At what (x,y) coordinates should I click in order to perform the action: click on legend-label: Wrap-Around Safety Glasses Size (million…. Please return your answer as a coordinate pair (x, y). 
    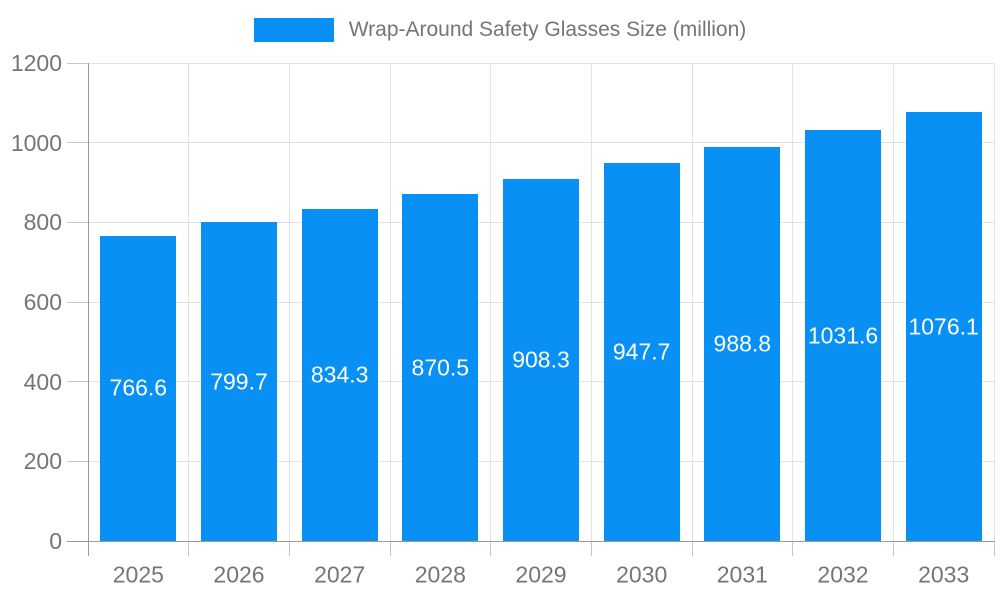
    Looking at the image, I should click on (547, 29).